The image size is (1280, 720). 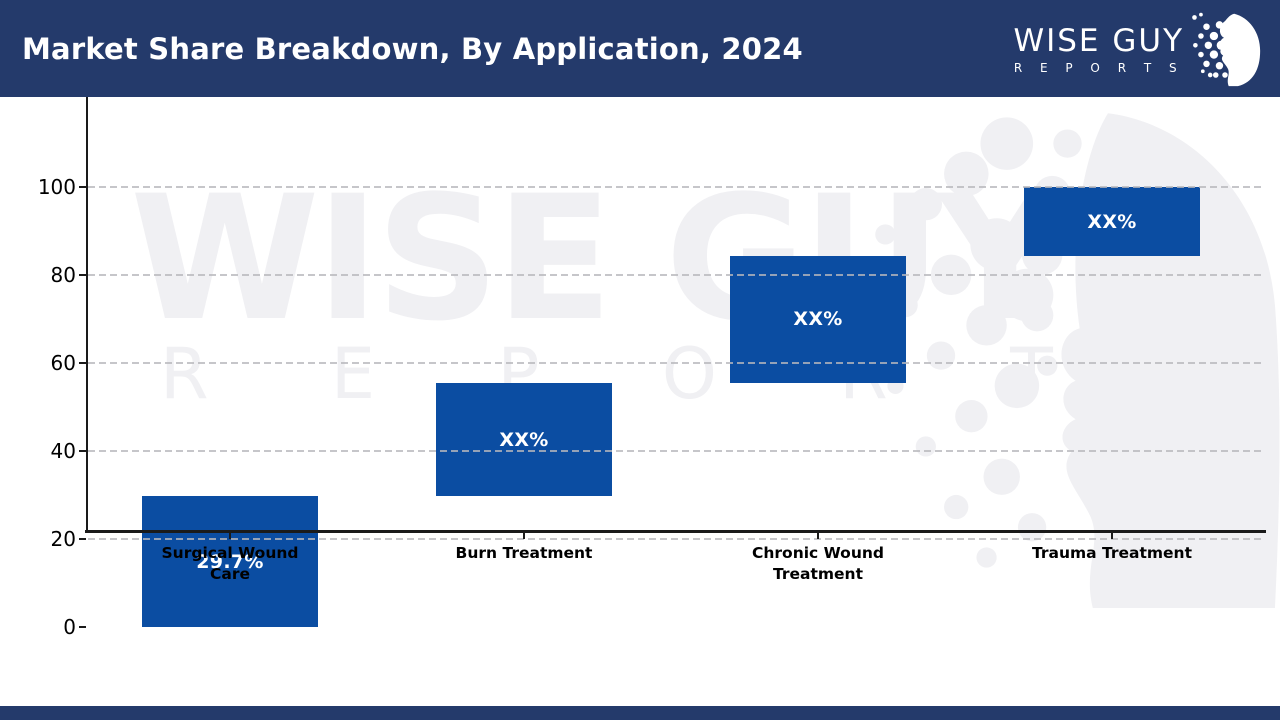 I want to click on x-axis-label-trauma-treatment: Trauma Treatment, so click(x=1112, y=553).